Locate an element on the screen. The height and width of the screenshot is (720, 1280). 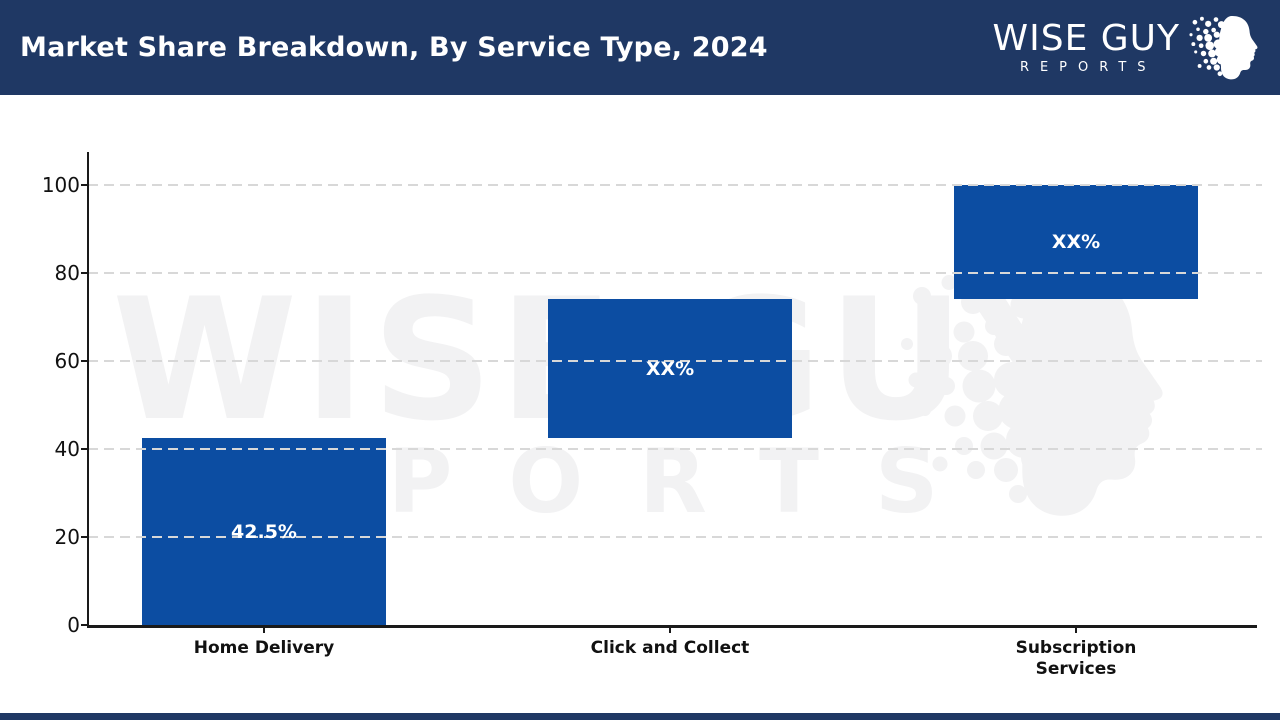
x-category-label: Subscription Services is located at coordinates (1076, 659).